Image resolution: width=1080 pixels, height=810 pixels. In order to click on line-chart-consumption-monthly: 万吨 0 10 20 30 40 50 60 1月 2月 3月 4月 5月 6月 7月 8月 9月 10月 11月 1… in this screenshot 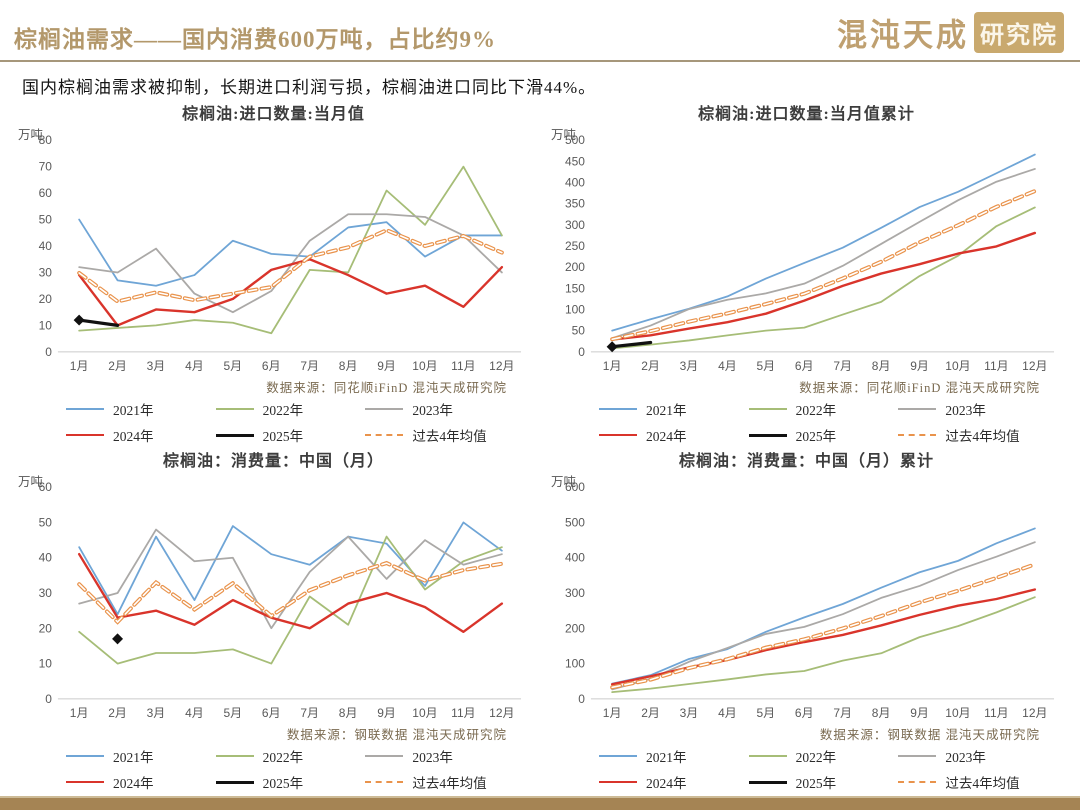, I will do `click(270, 597)`.